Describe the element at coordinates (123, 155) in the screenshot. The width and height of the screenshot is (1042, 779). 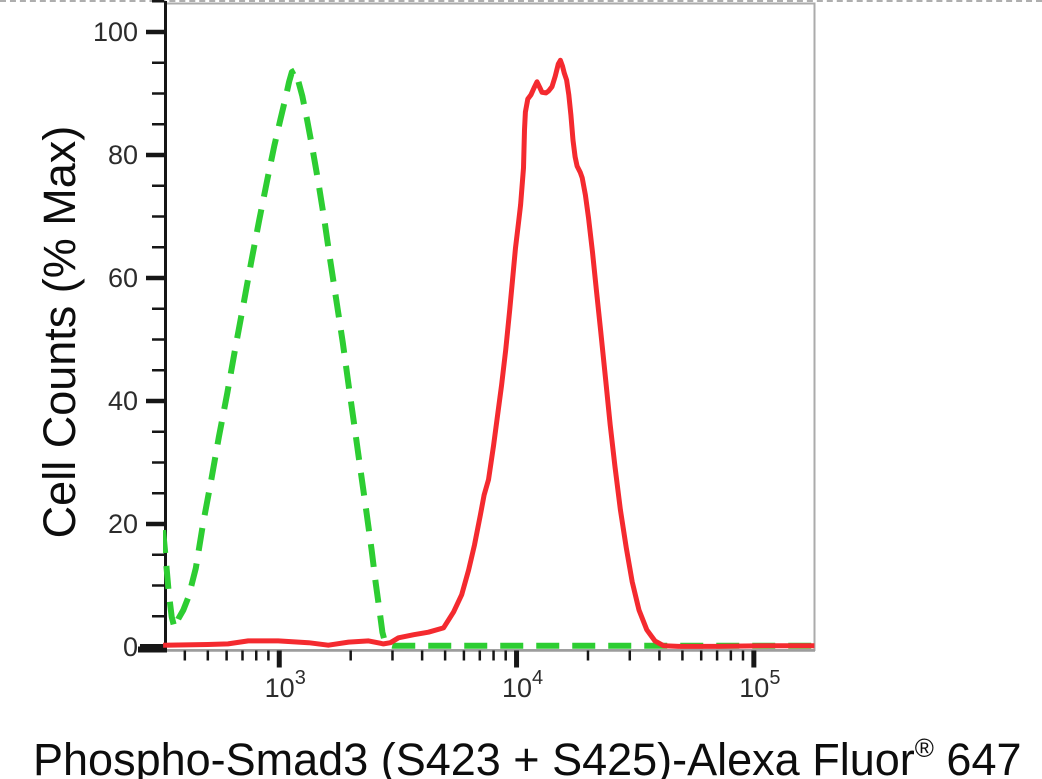
I see `y-tick-label: 80` at that location.